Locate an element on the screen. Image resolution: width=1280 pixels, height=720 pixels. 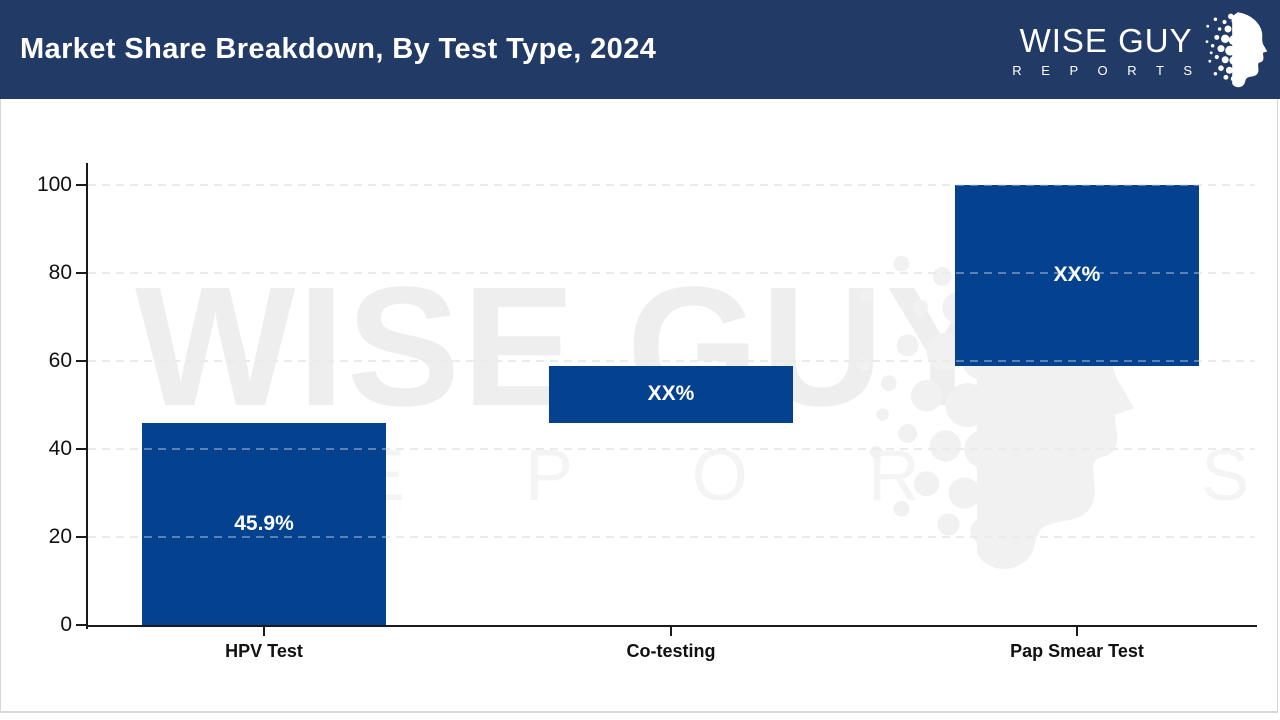
brand-logo-text: WISE GUY R E P O R T S is located at coordinates (1106, 50).